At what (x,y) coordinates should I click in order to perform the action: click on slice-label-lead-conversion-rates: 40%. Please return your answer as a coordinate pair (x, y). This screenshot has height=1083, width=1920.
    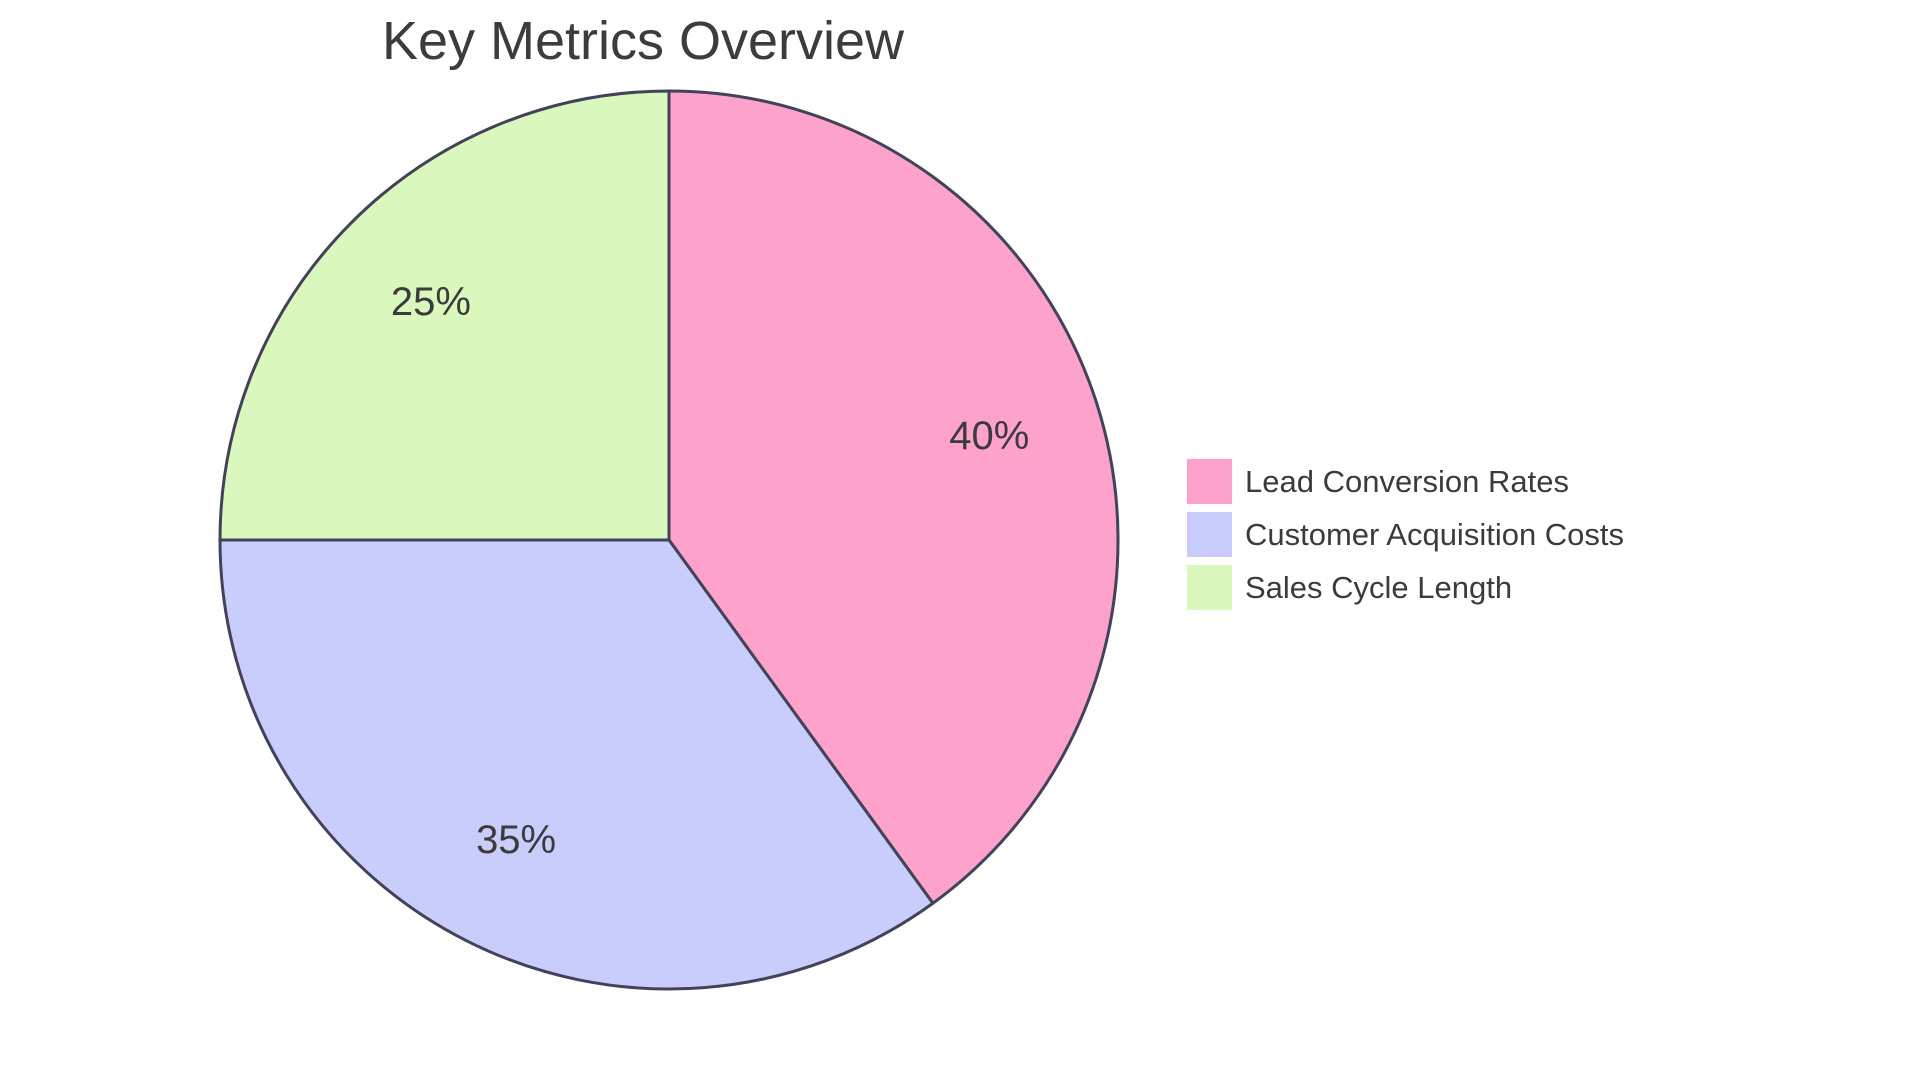
    Looking at the image, I should click on (989, 436).